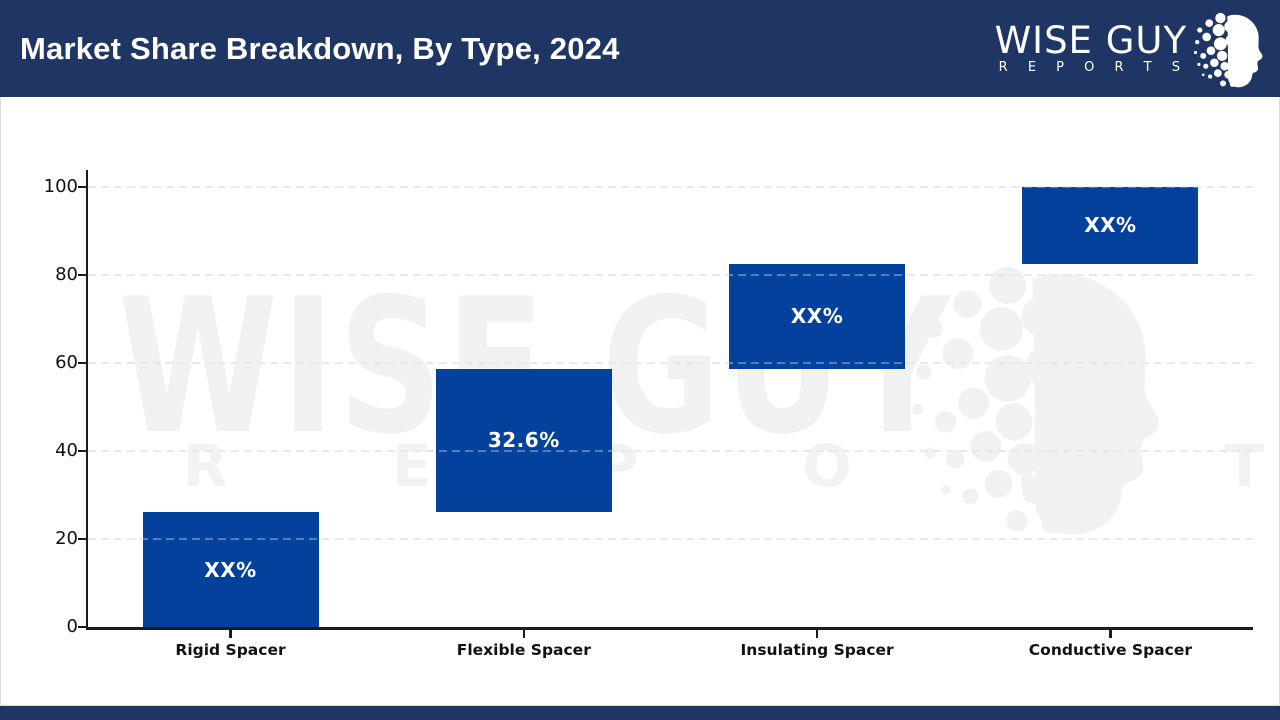  I want to click on wiseguy-head-icon, so click(1228, 49).